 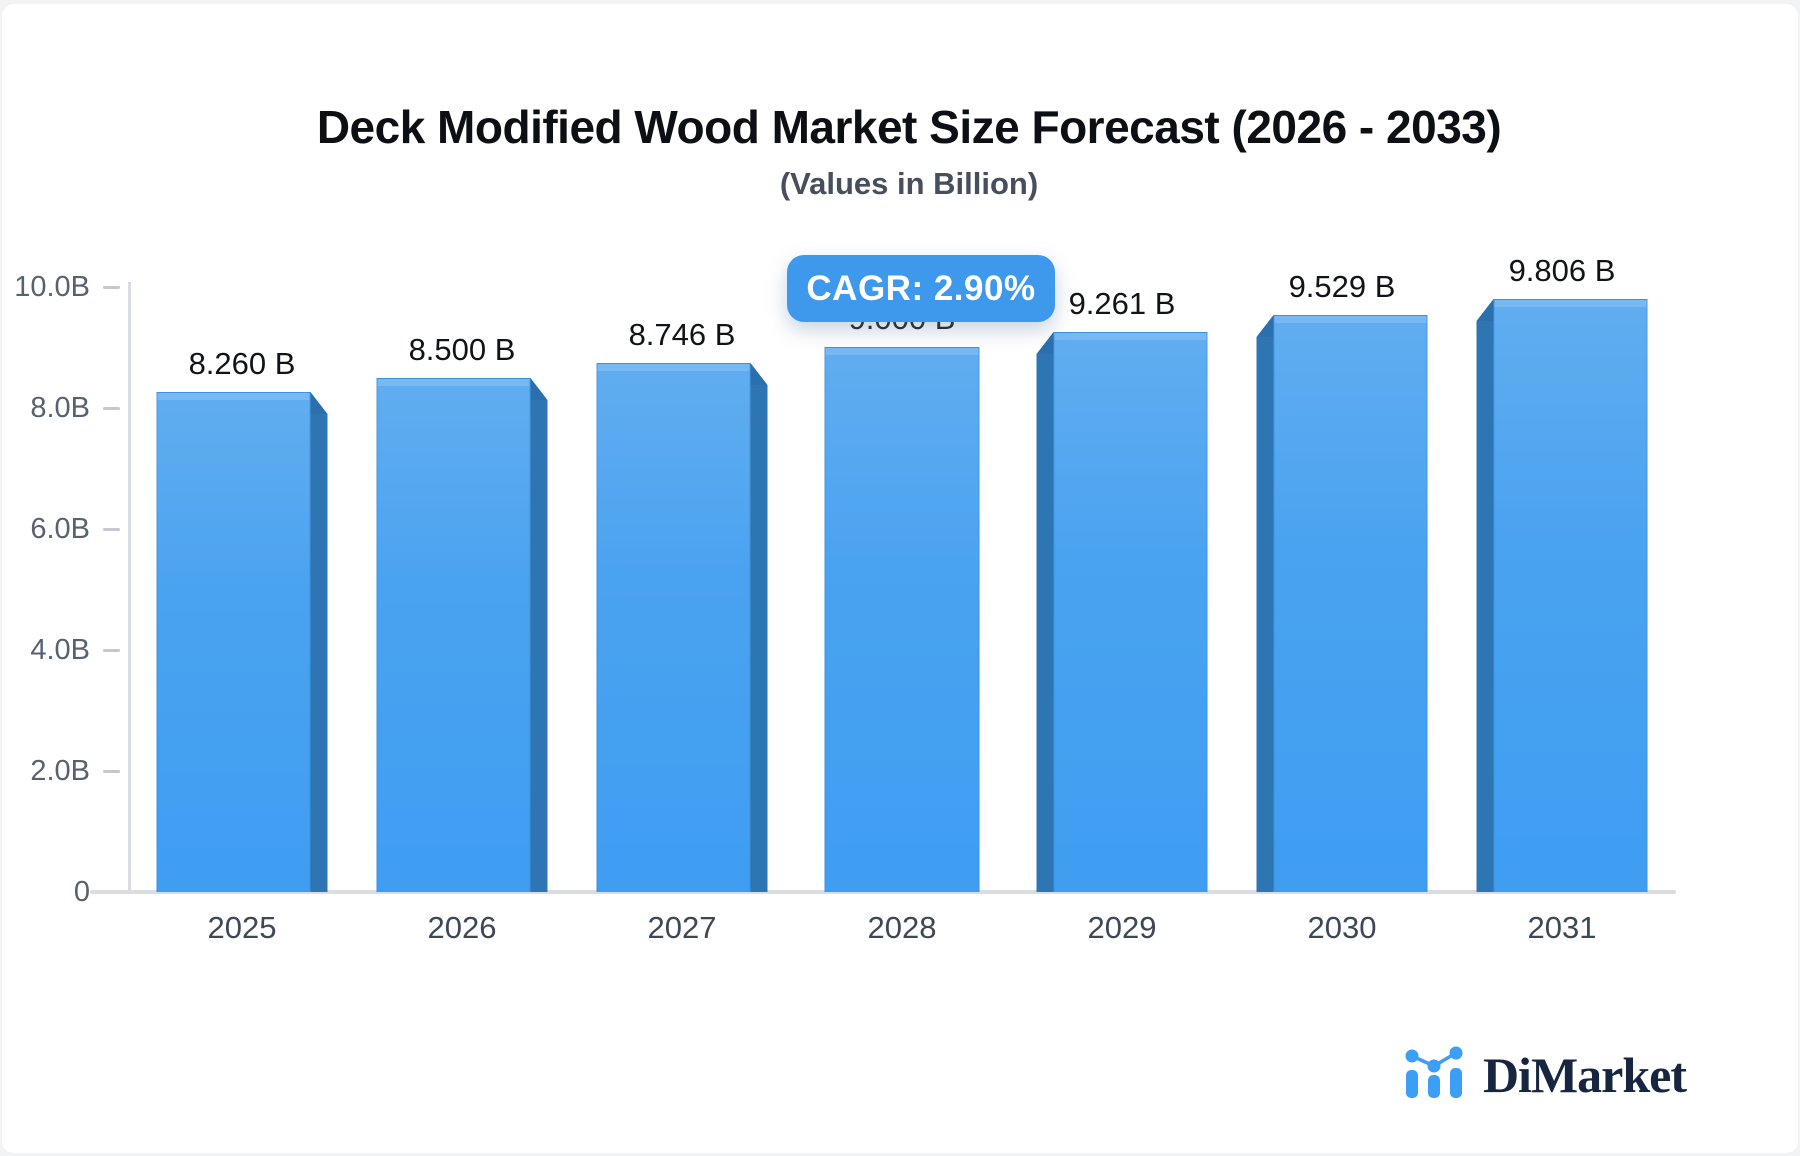 I want to click on x-axis-label-2027: 2027, so click(x=682, y=927).